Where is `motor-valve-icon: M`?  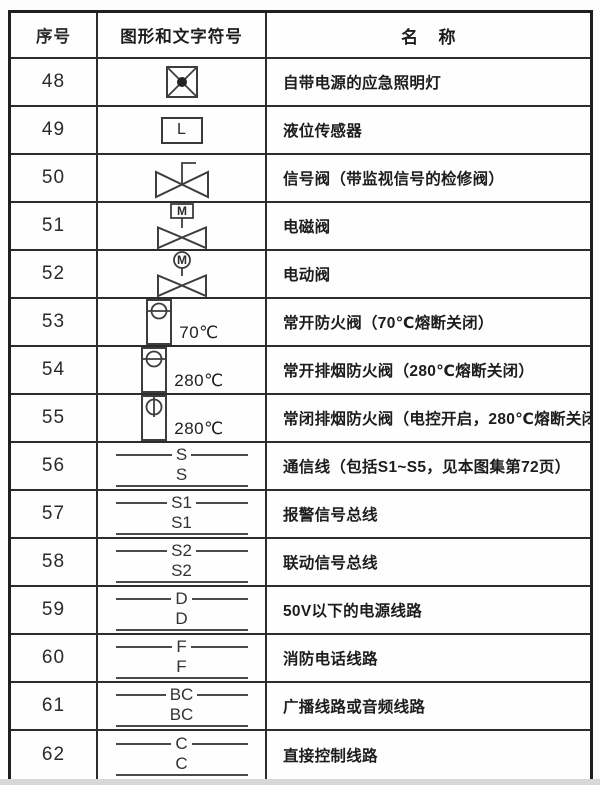 motor-valve-icon: M is located at coordinates (181, 274).